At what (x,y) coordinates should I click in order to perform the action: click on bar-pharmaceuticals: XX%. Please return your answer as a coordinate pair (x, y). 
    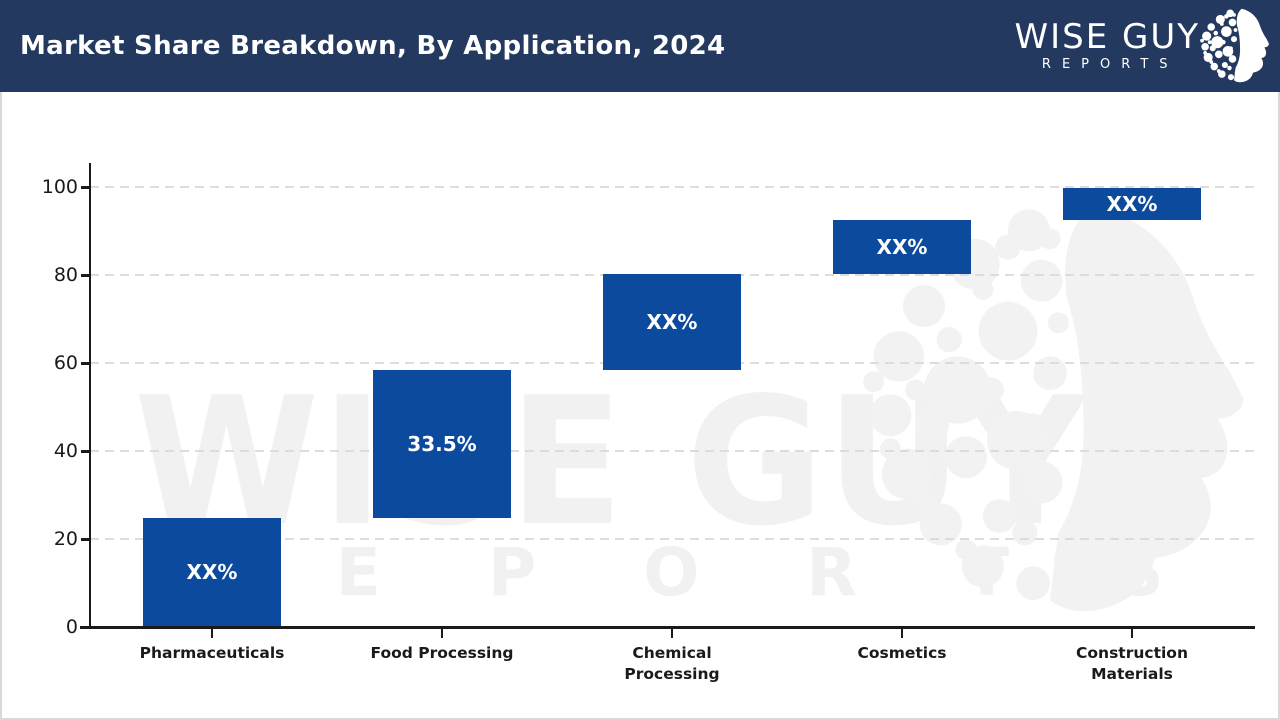
    Looking at the image, I should click on (212, 572).